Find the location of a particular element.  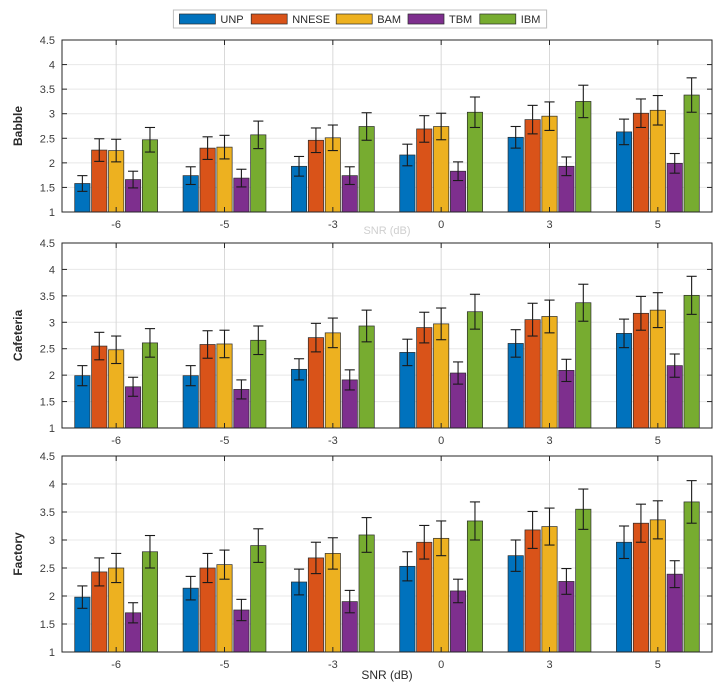

legend-swatch-nnese is located at coordinates (269, 19).